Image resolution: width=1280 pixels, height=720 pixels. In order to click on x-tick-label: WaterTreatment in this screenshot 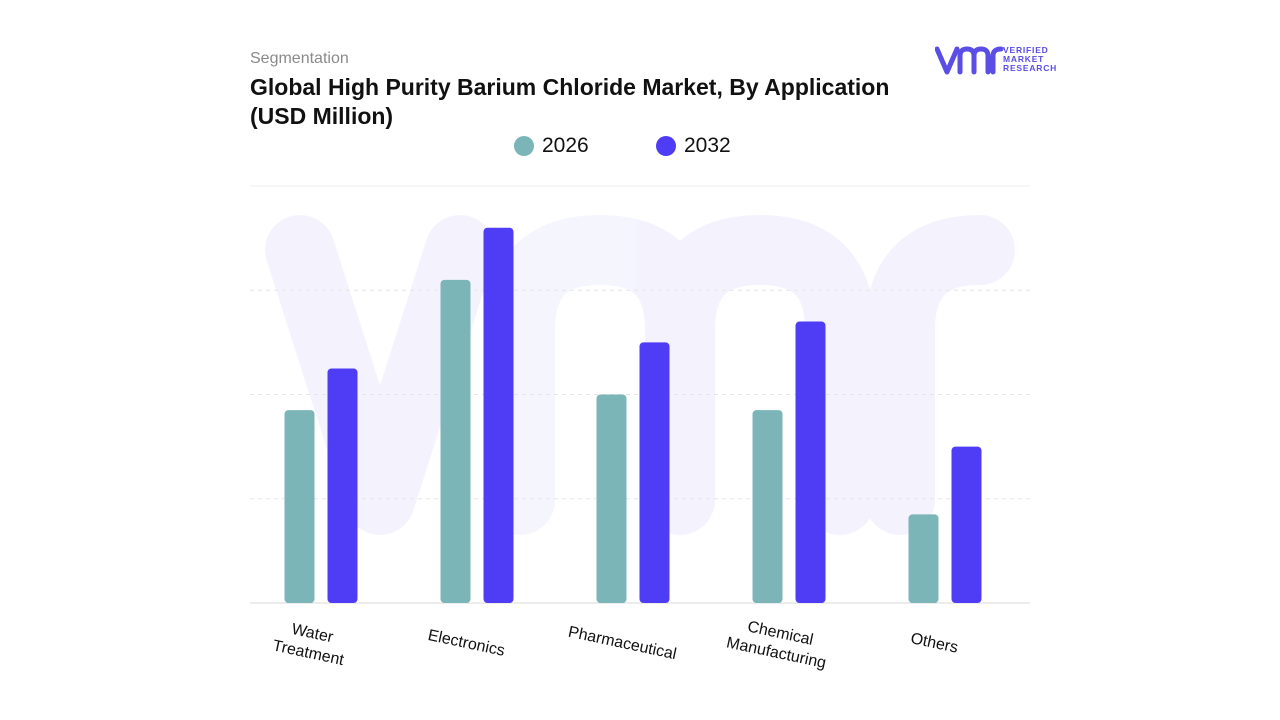, I will do `click(310, 643)`.